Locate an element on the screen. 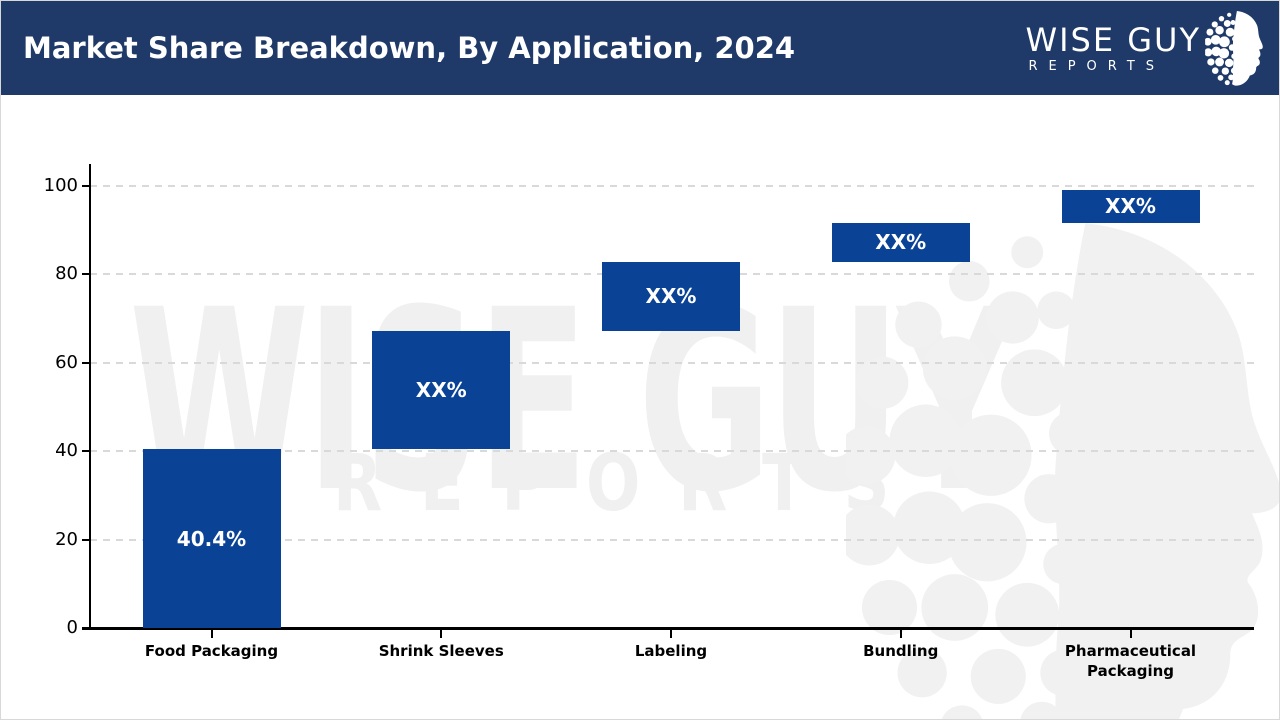  wiseguy-head-icon is located at coordinates (1234, 48).